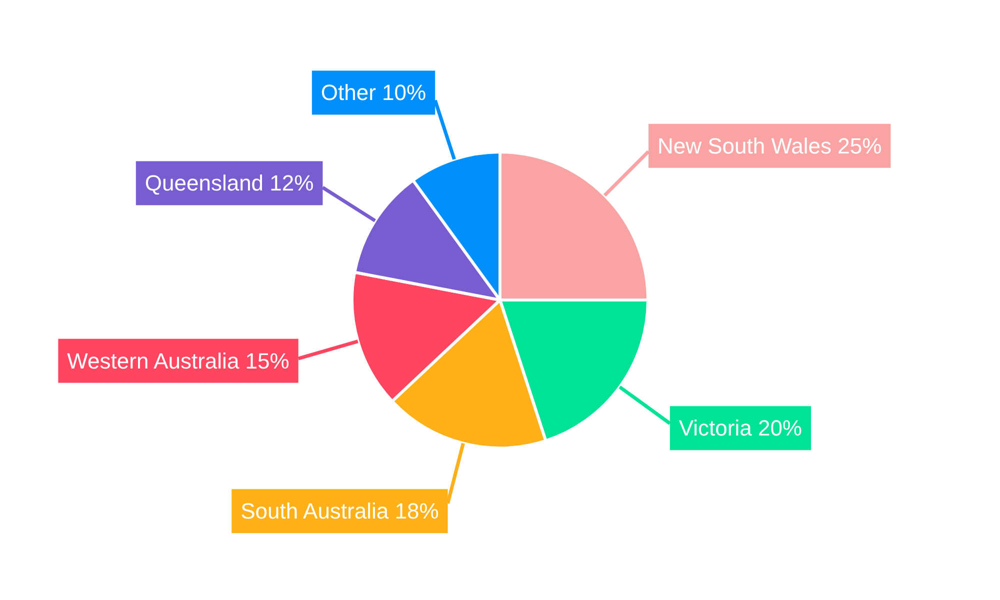 The height and width of the screenshot is (600, 1000). What do you see at coordinates (229, 183) in the screenshot?
I see `slice-label: Queensland 12%` at bounding box center [229, 183].